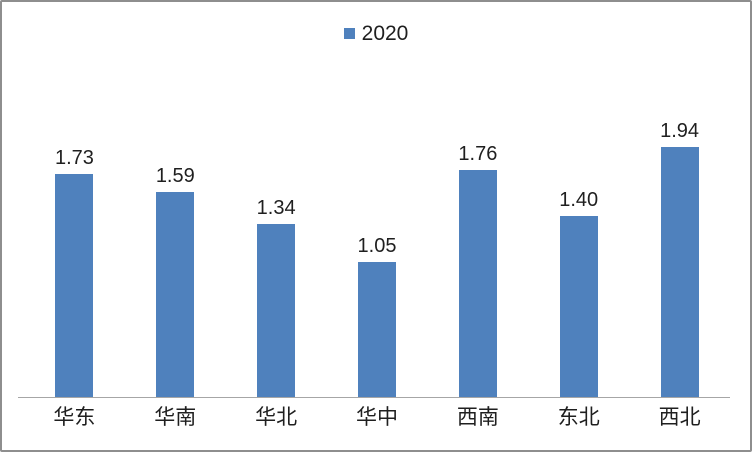 This screenshot has height=452, width=752. I want to click on bar-column: 1.73, so click(74, 228).